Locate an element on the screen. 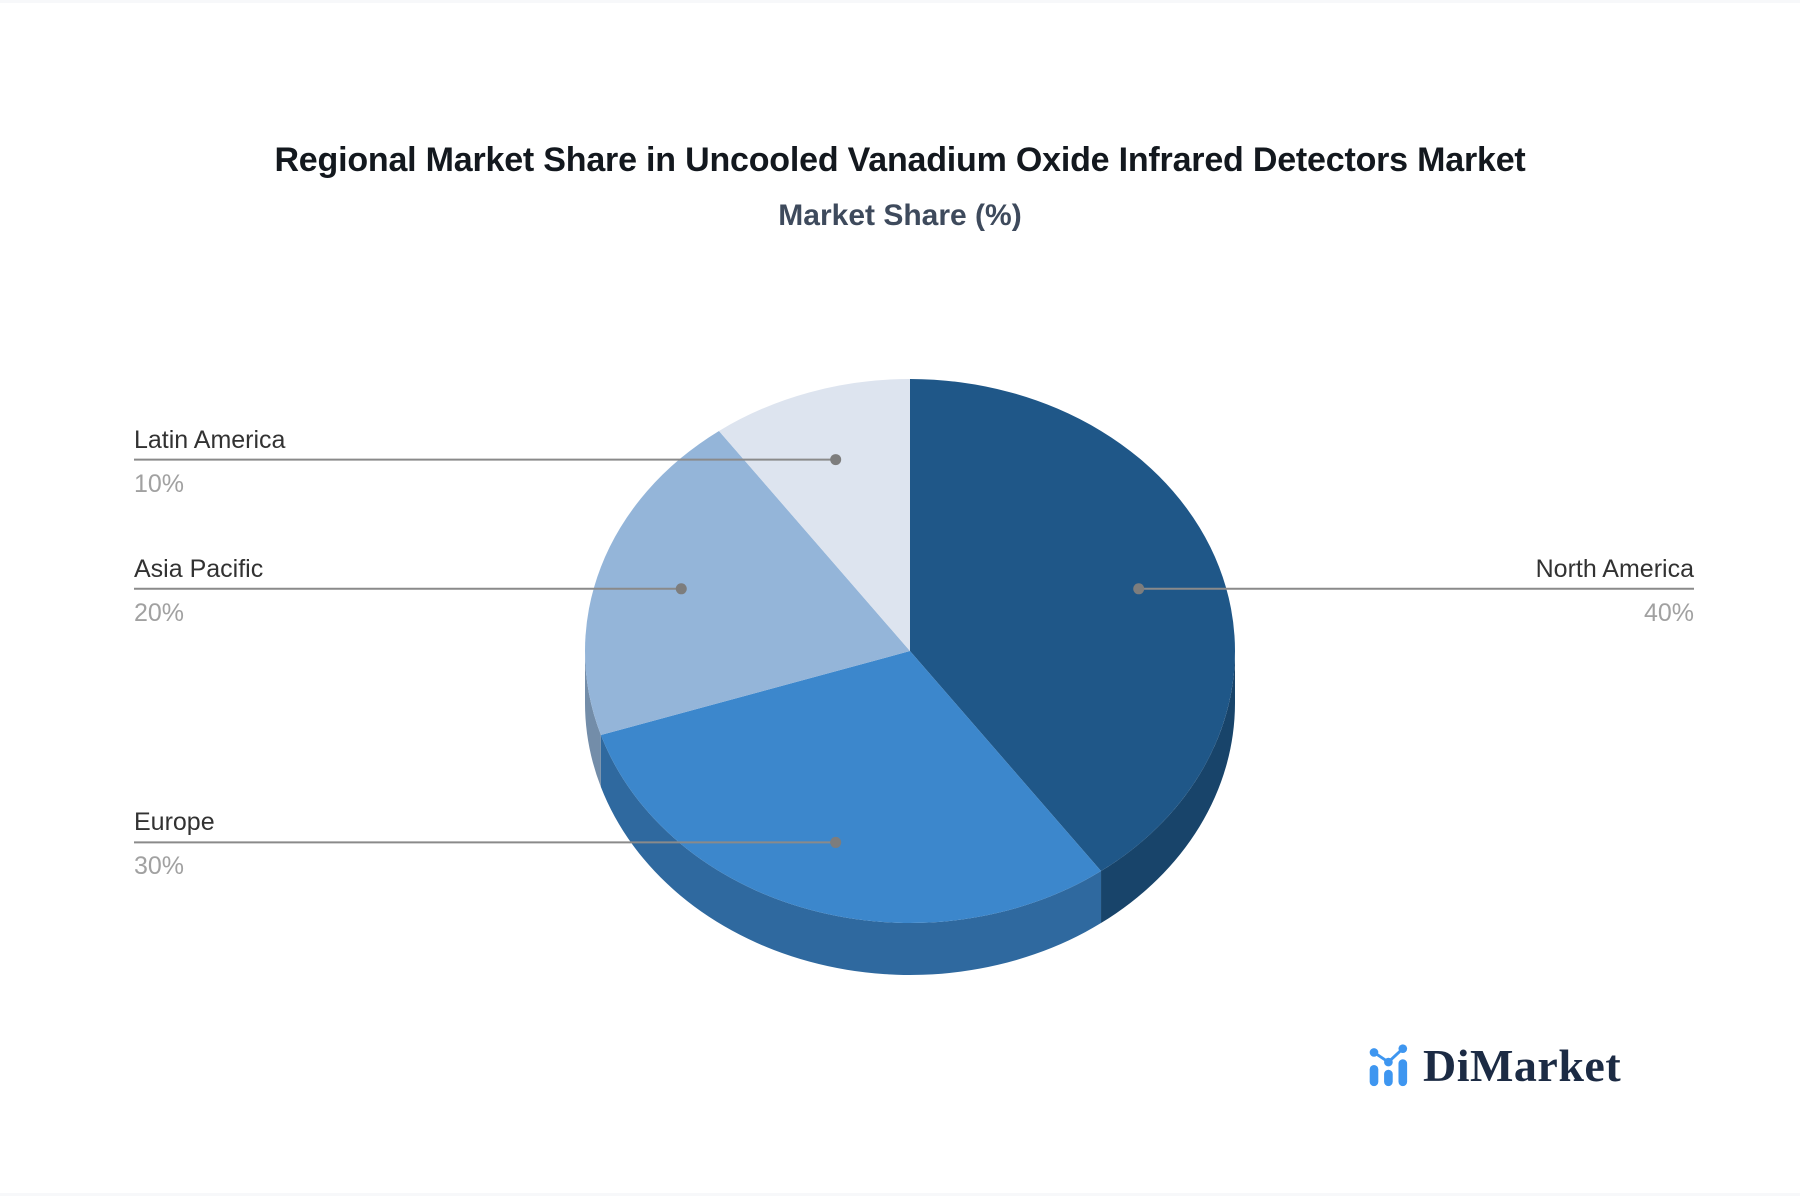 This screenshot has width=1800, height=1199. bar-line-chart-icon is located at coordinates (1388, 1065).